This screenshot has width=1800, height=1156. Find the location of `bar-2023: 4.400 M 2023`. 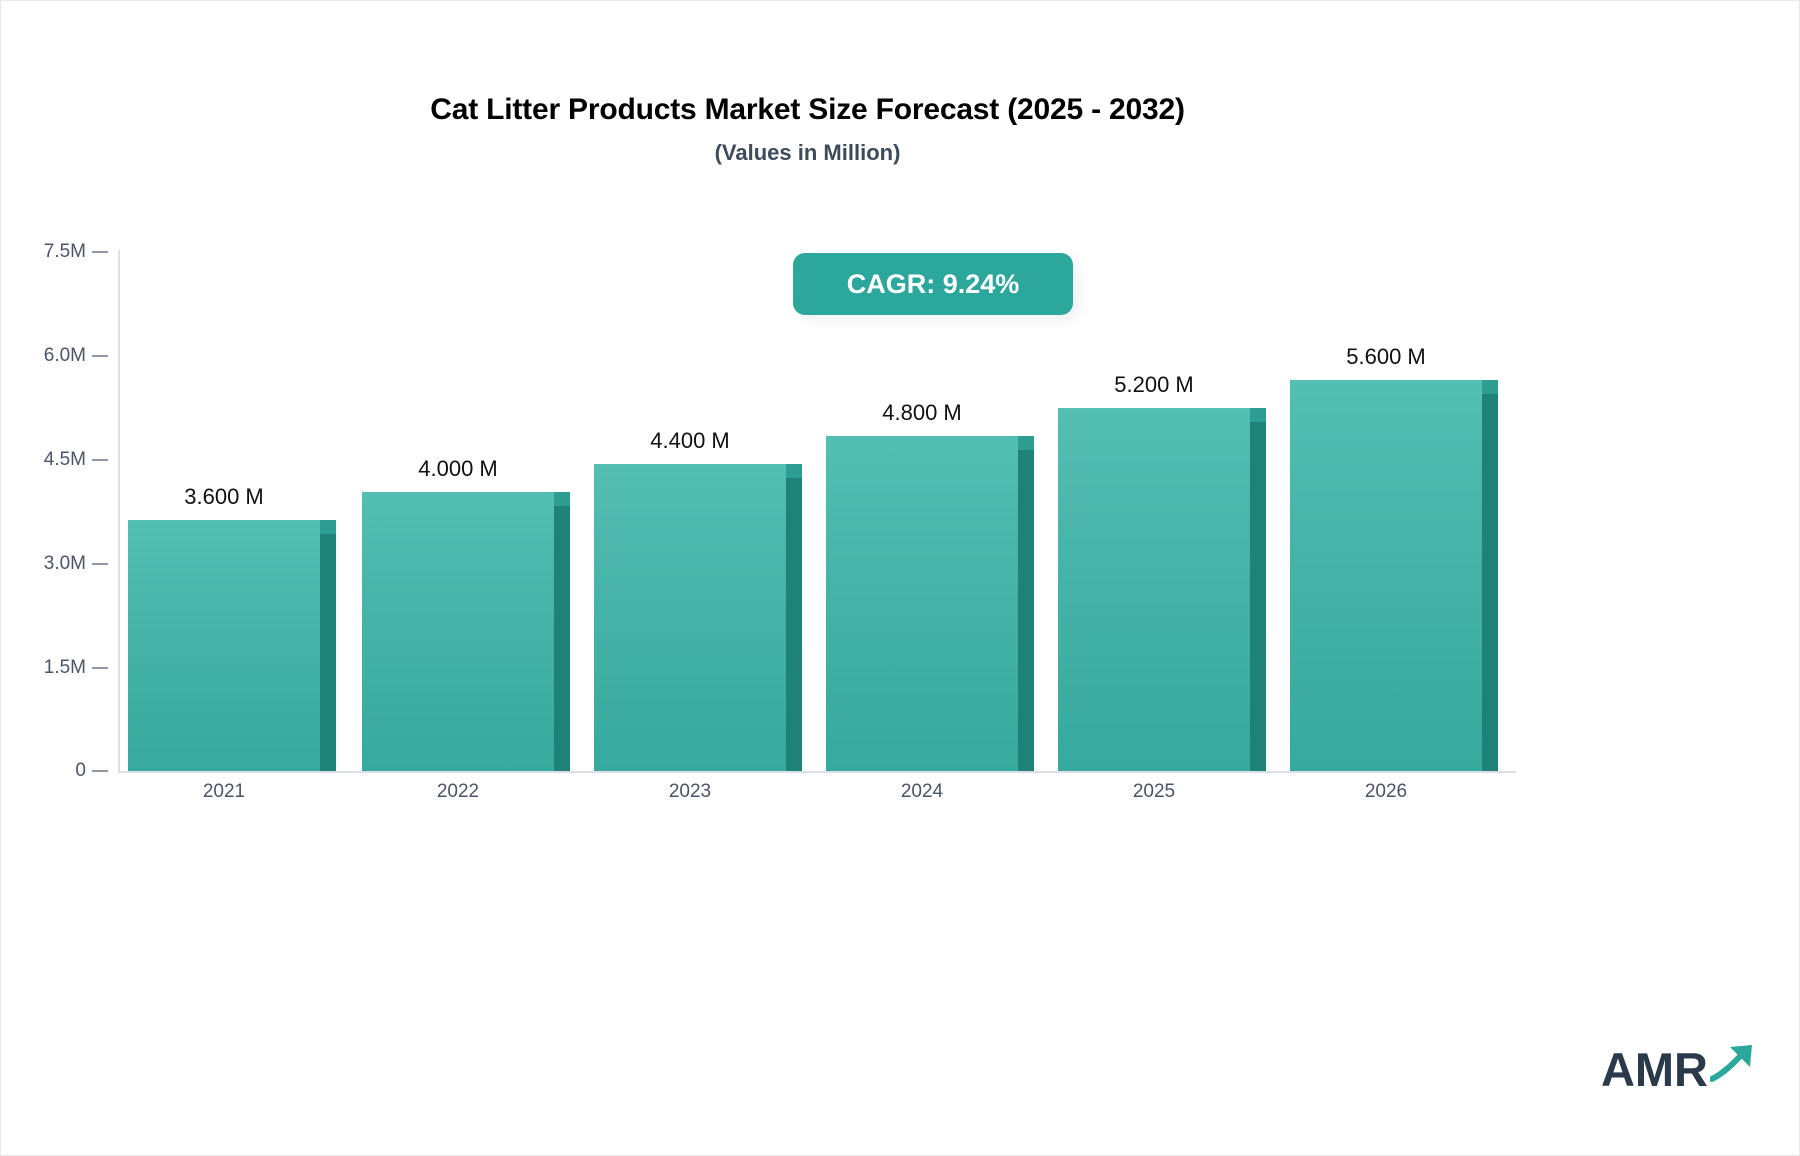

bar-2023: 4.400 M 2023 is located at coordinates (698, 615).